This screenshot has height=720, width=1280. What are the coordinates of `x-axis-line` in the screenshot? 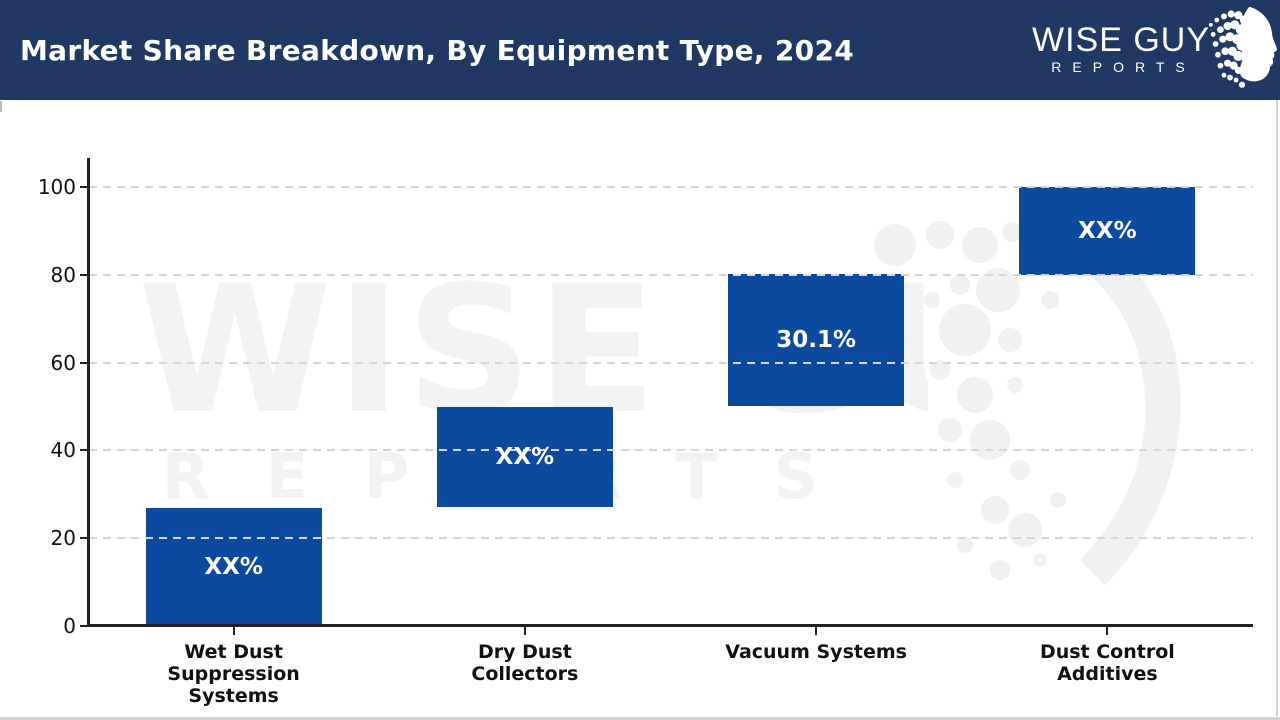 It's located at (670, 625).